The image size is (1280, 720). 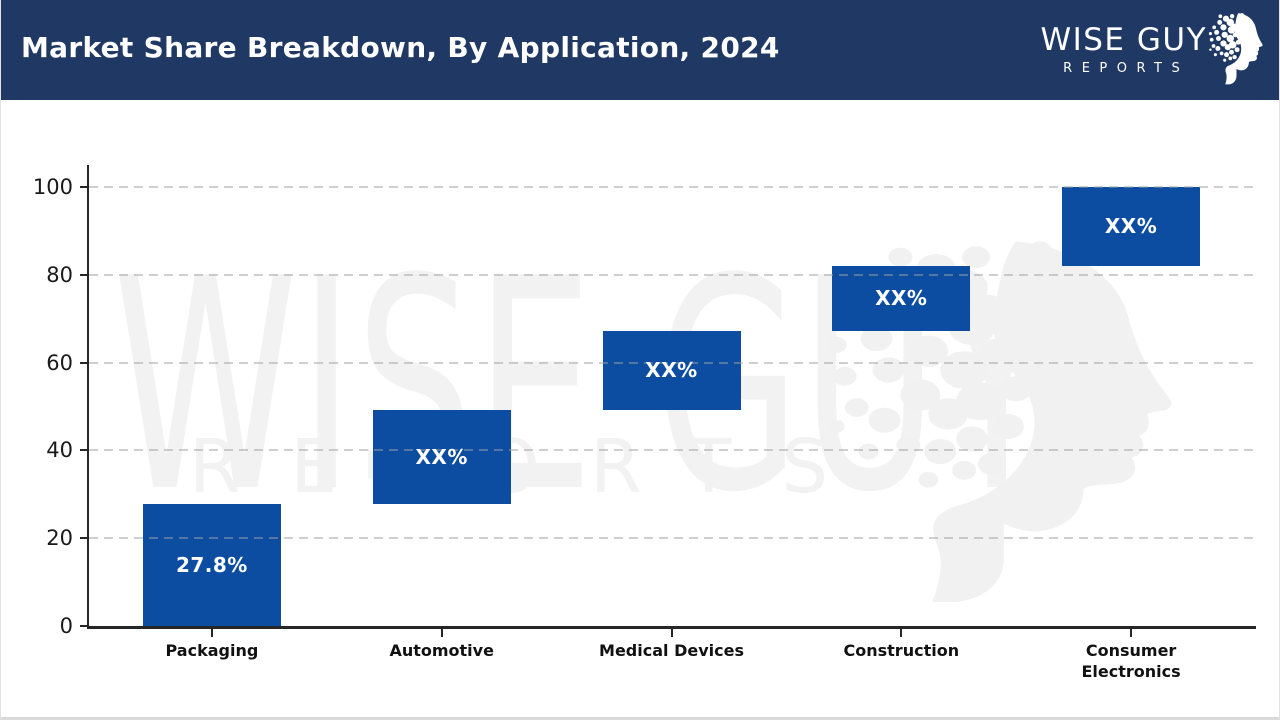 What do you see at coordinates (999, 422) in the screenshot?
I see `watermark-head-icon` at bounding box center [999, 422].